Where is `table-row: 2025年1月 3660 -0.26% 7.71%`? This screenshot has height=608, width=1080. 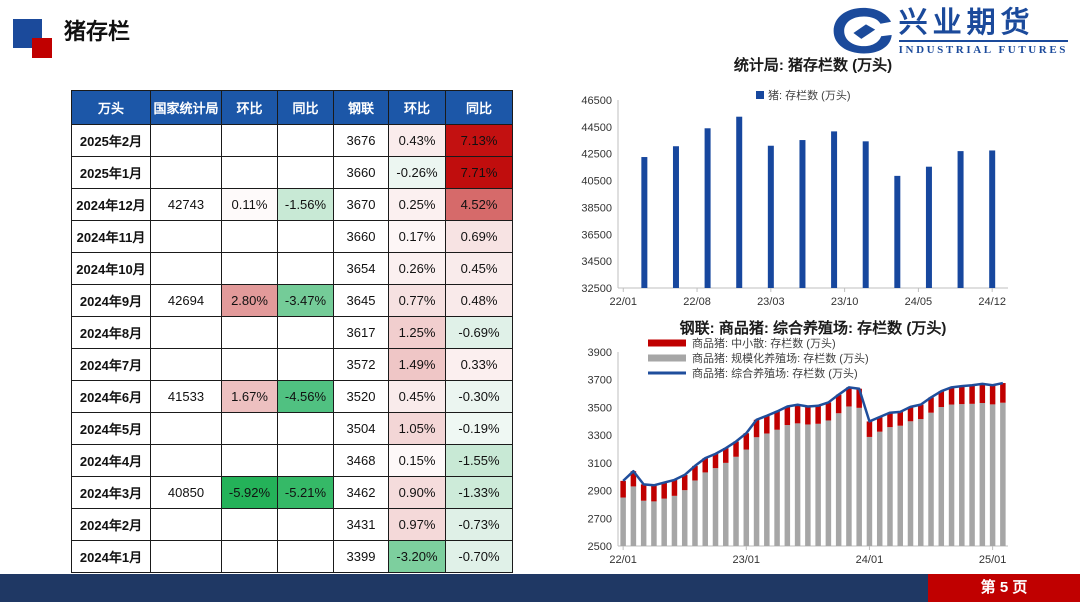 table-row: 2025年1月 3660 -0.26% 7.71% is located at coordinates (292, 172).